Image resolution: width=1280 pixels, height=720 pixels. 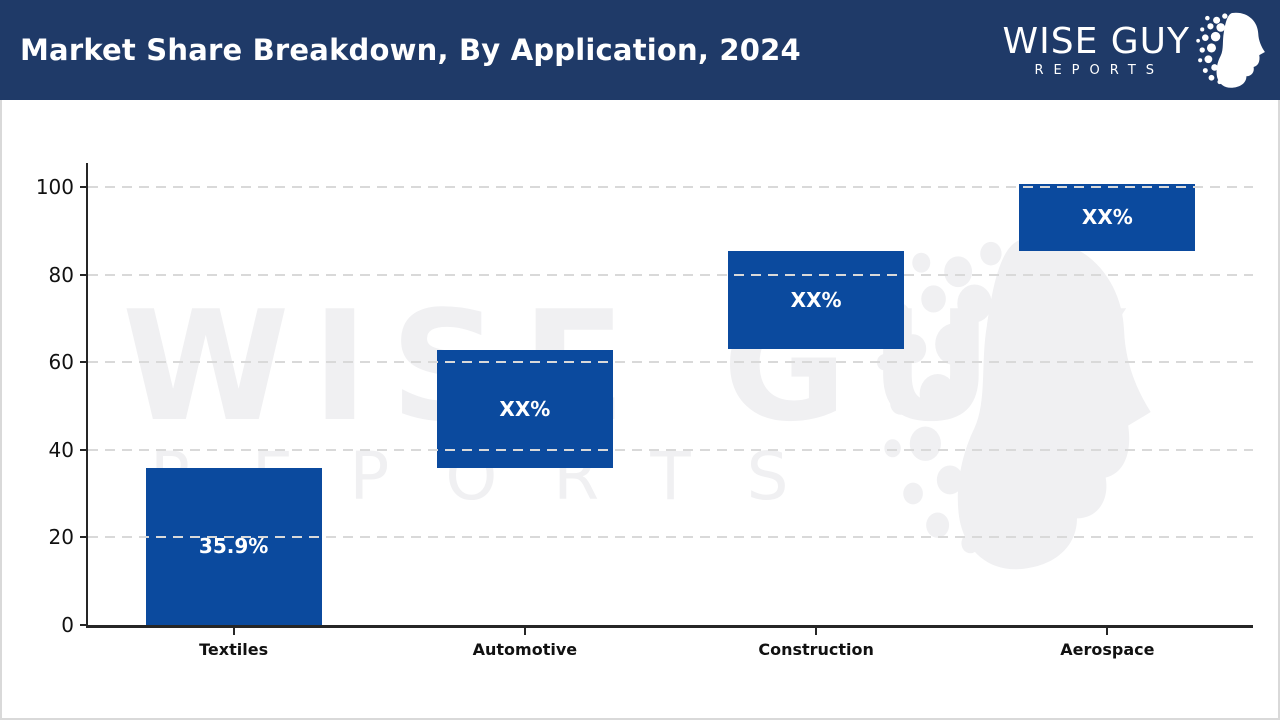 I want to click on x-axis-label-aerospace: Aerospace, so click(x=1107, y=649).